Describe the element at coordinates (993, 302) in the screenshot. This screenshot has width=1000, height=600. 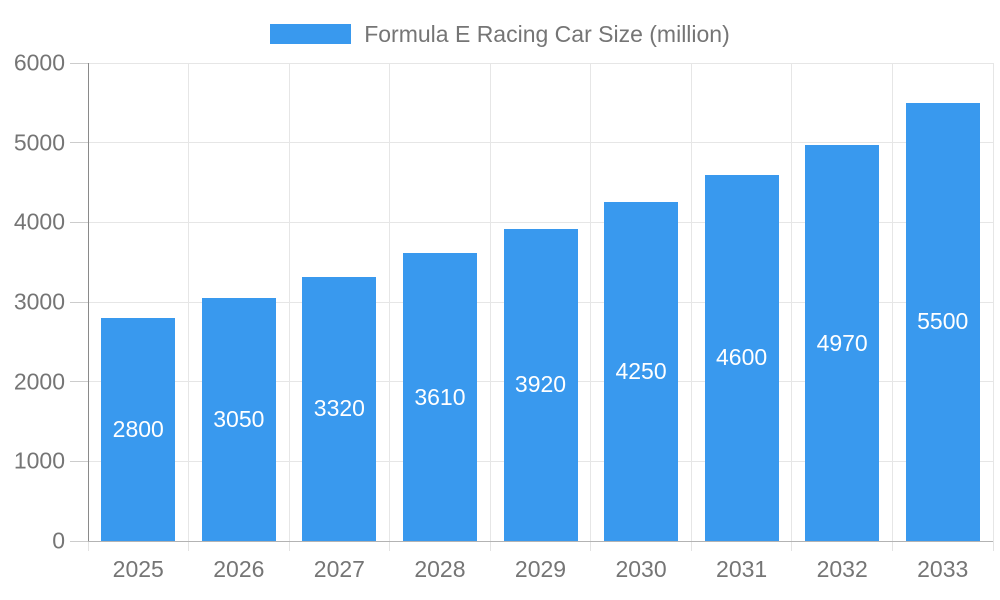
I see `v-gridline` at that location.